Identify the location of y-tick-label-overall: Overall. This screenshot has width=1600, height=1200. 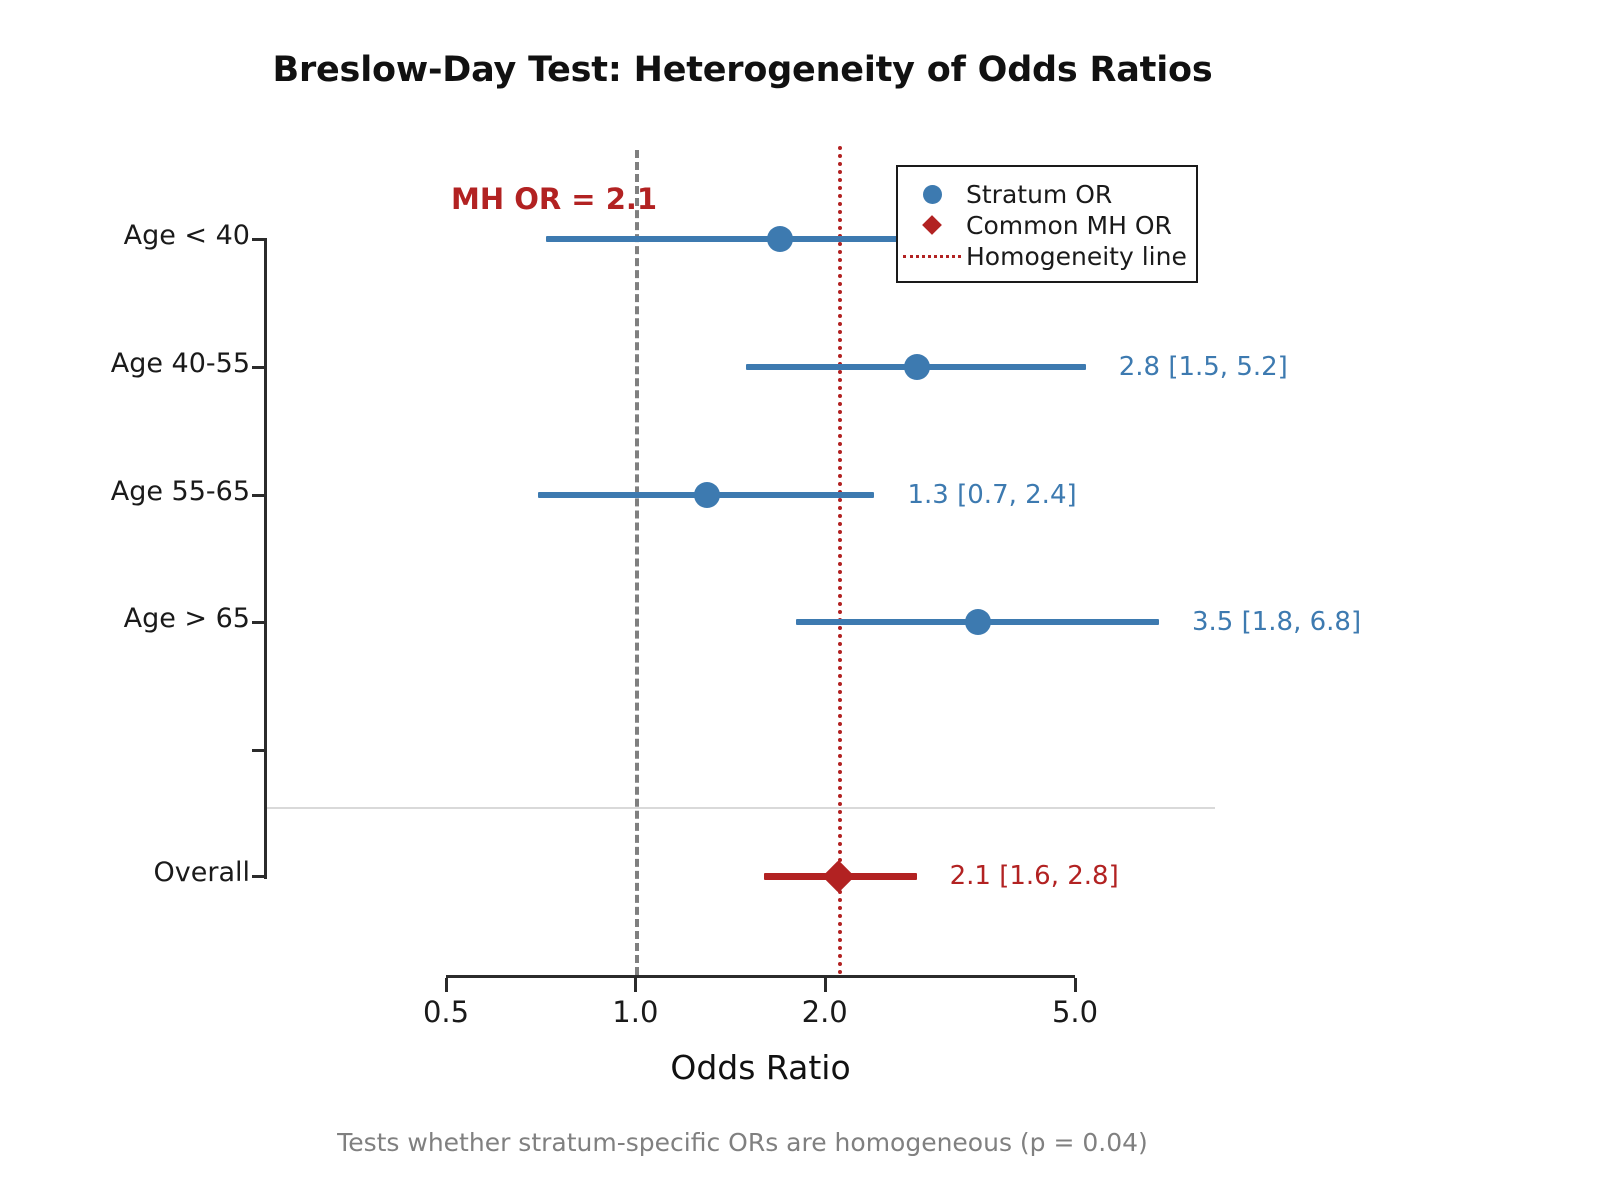
(202, 872).